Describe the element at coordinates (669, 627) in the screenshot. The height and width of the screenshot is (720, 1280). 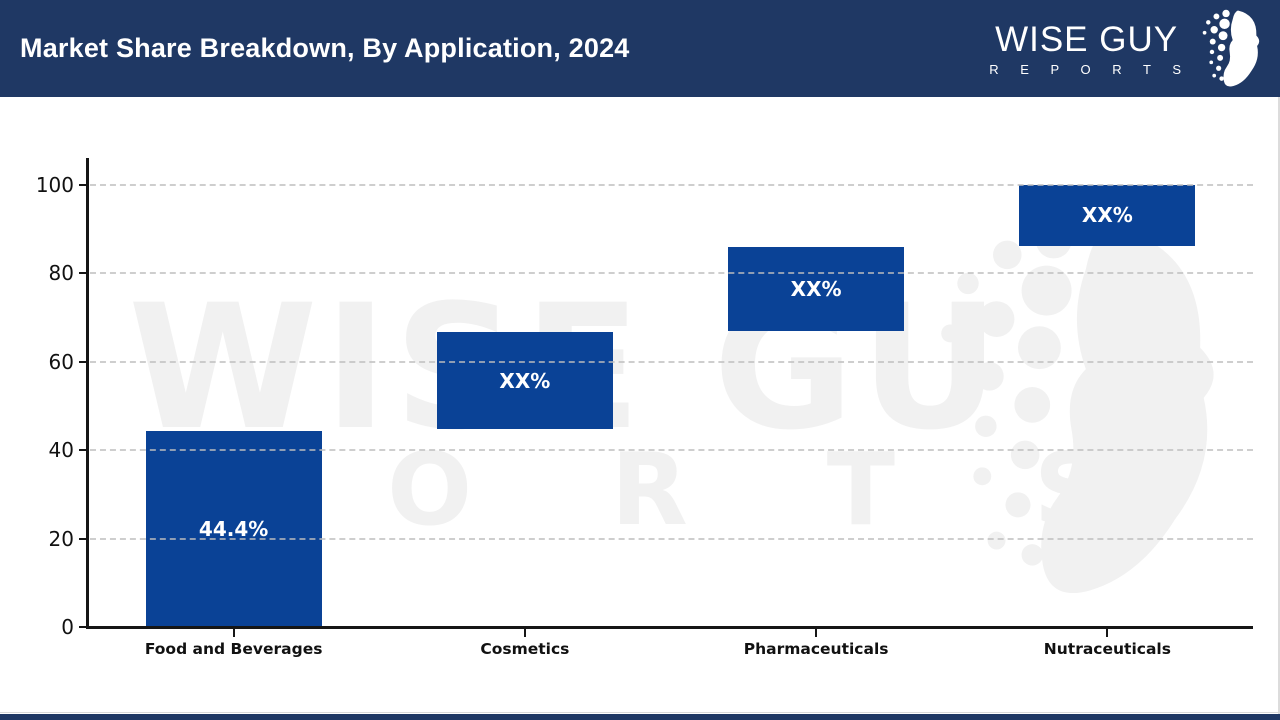
I see `x-axis-line` at that location.